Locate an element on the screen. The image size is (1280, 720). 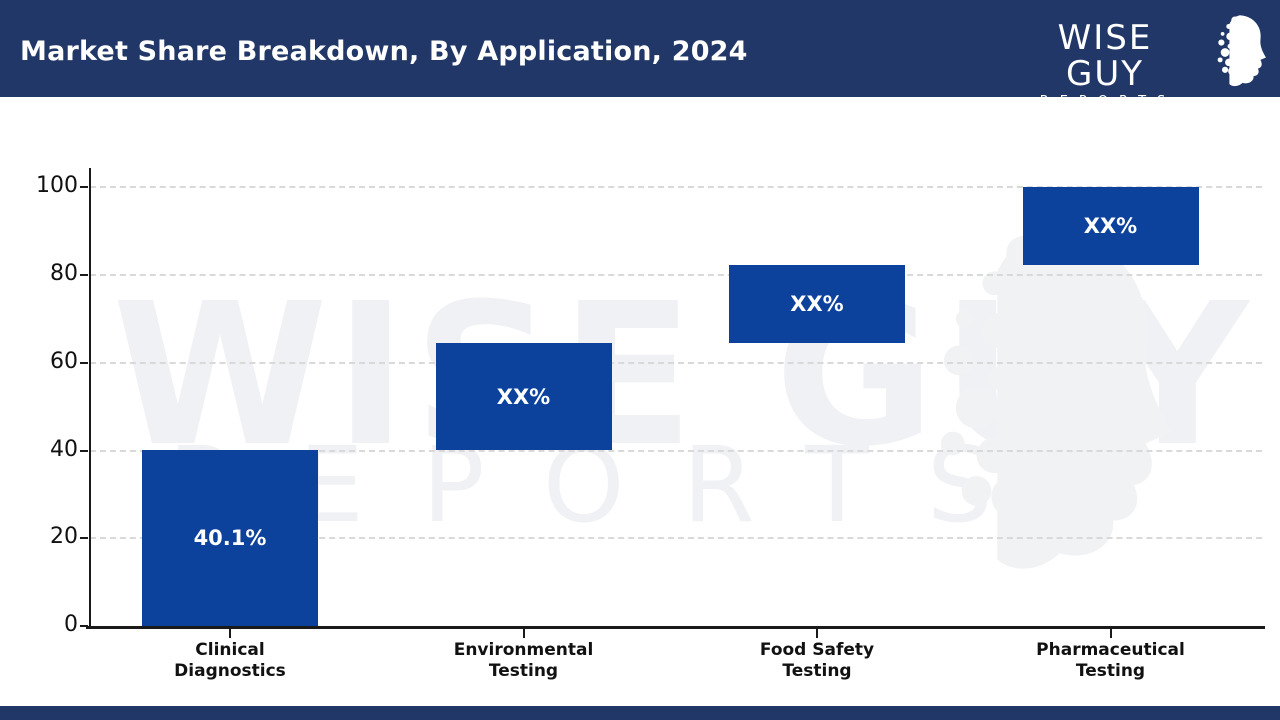
bar-3: XX% is located at coordinates (817, 304).